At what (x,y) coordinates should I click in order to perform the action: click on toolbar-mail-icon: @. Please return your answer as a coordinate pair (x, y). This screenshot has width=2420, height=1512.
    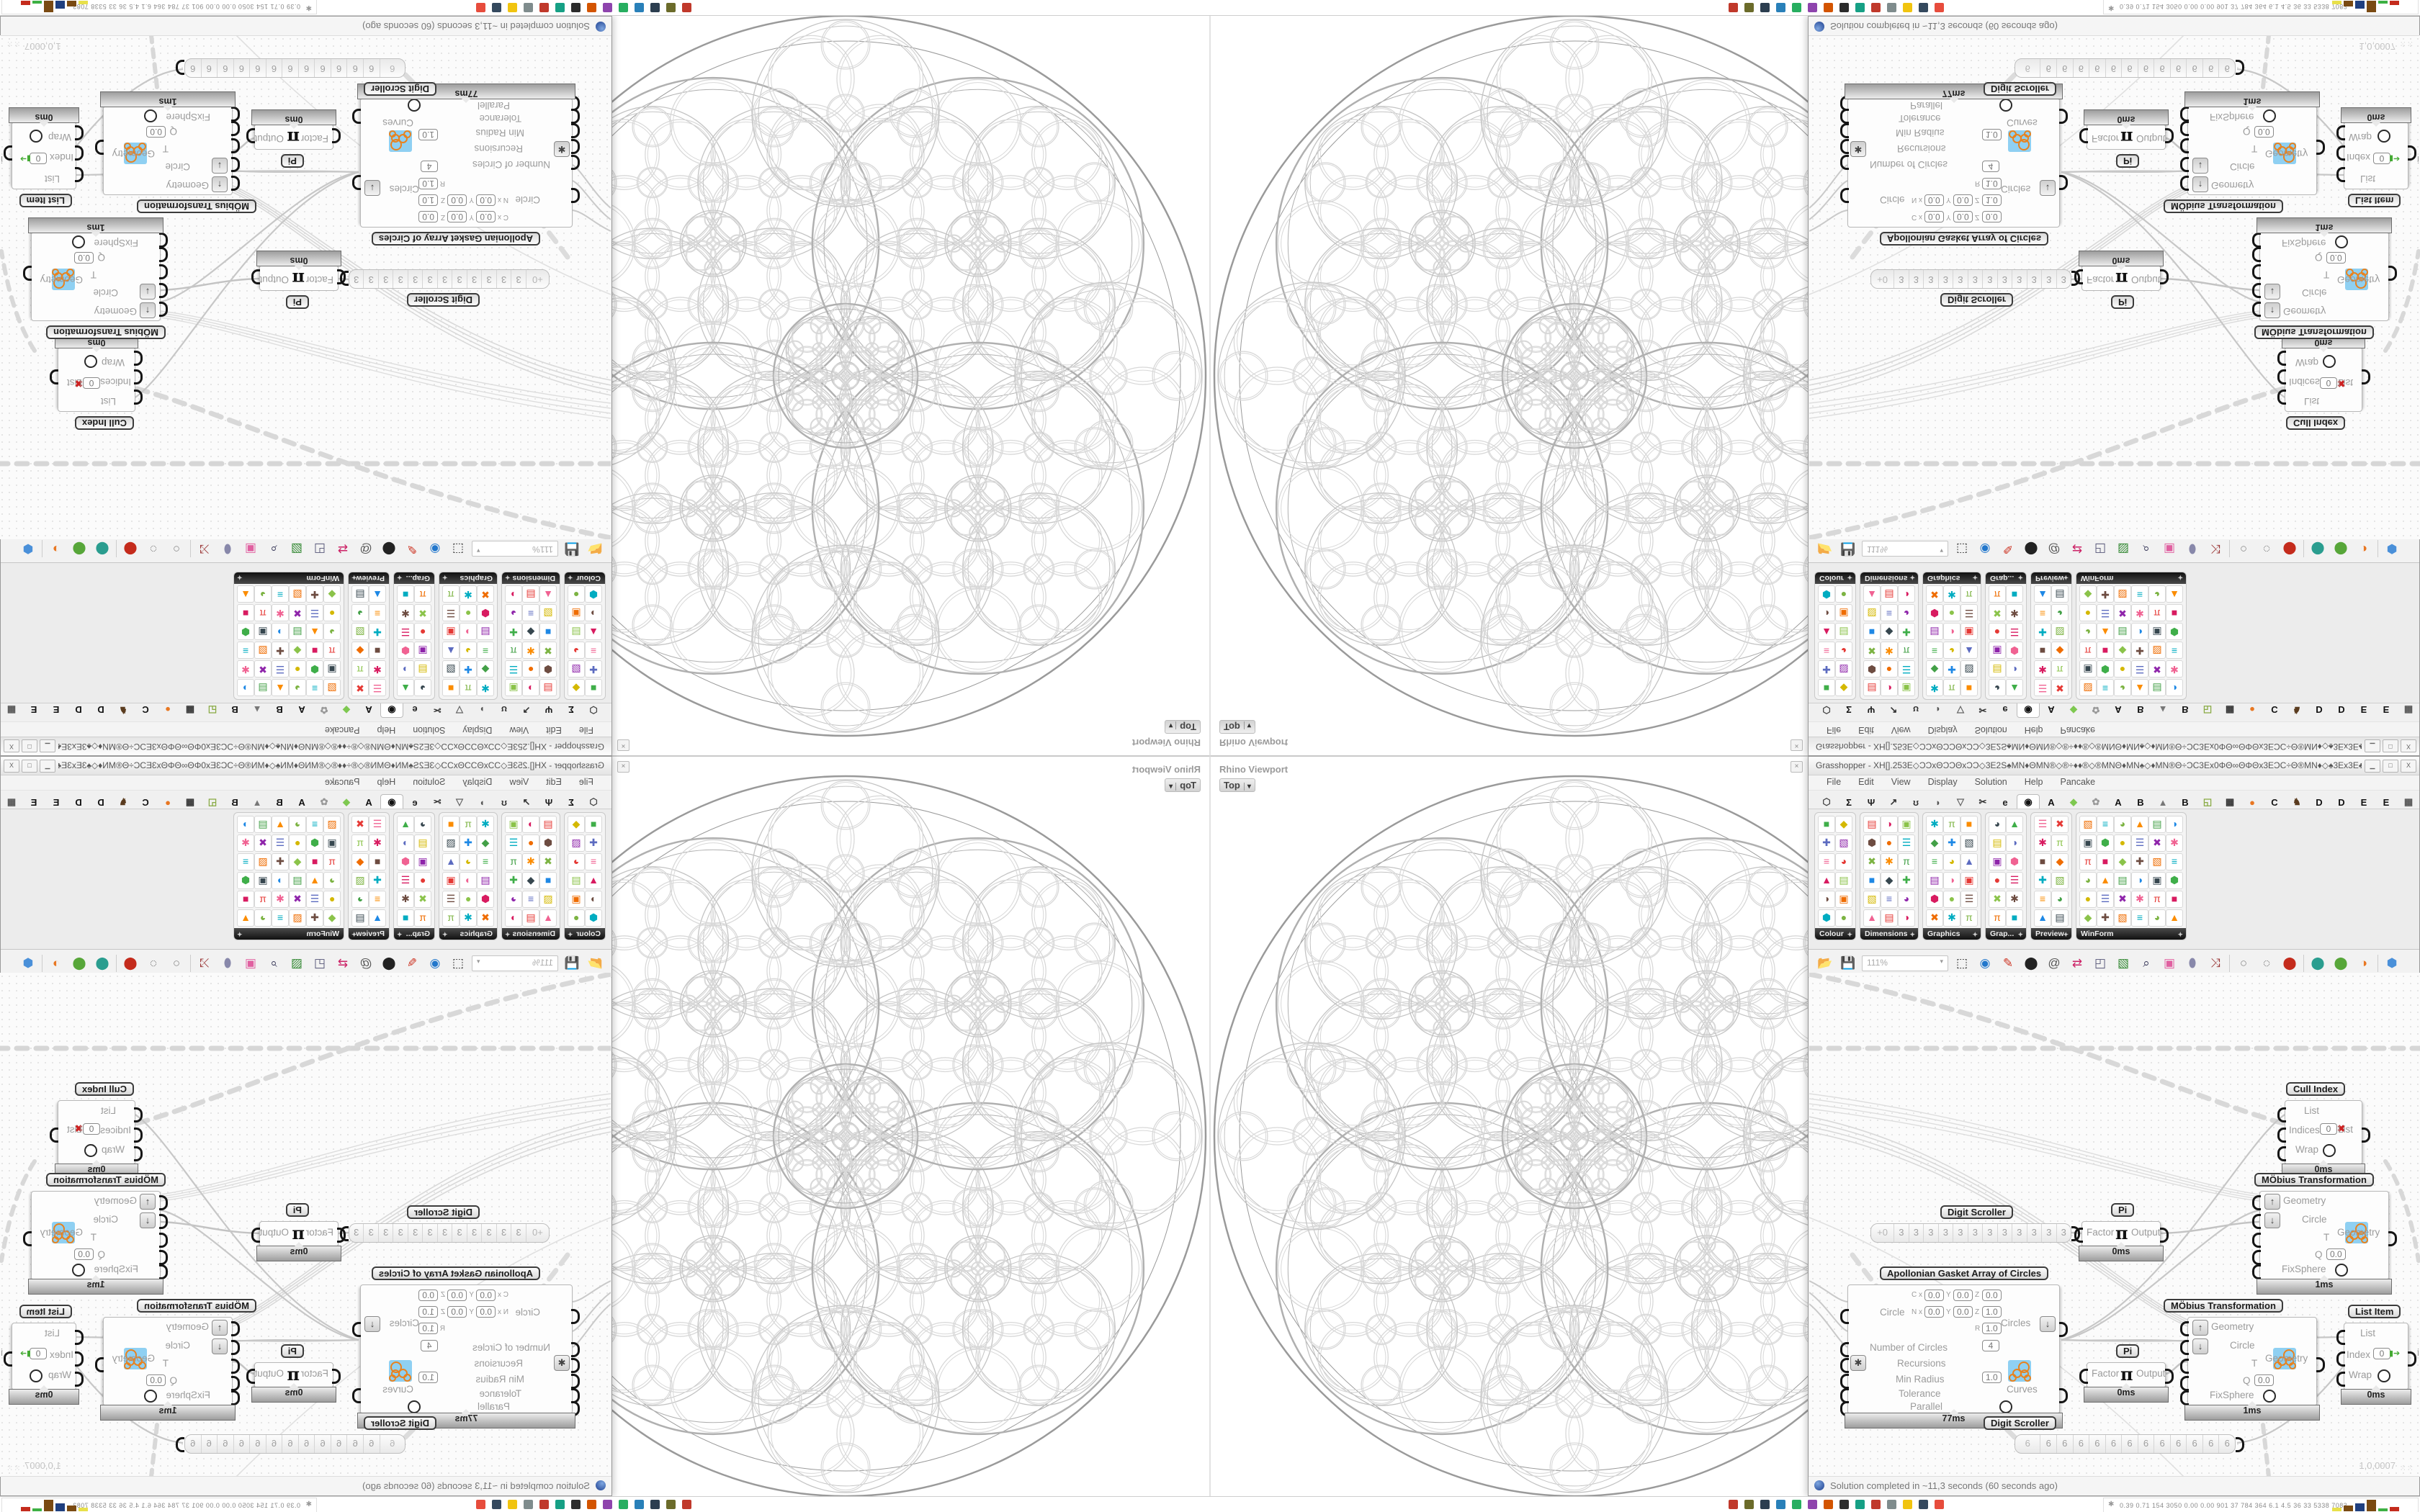
    Looking at the image, I should click on (2054, 549).